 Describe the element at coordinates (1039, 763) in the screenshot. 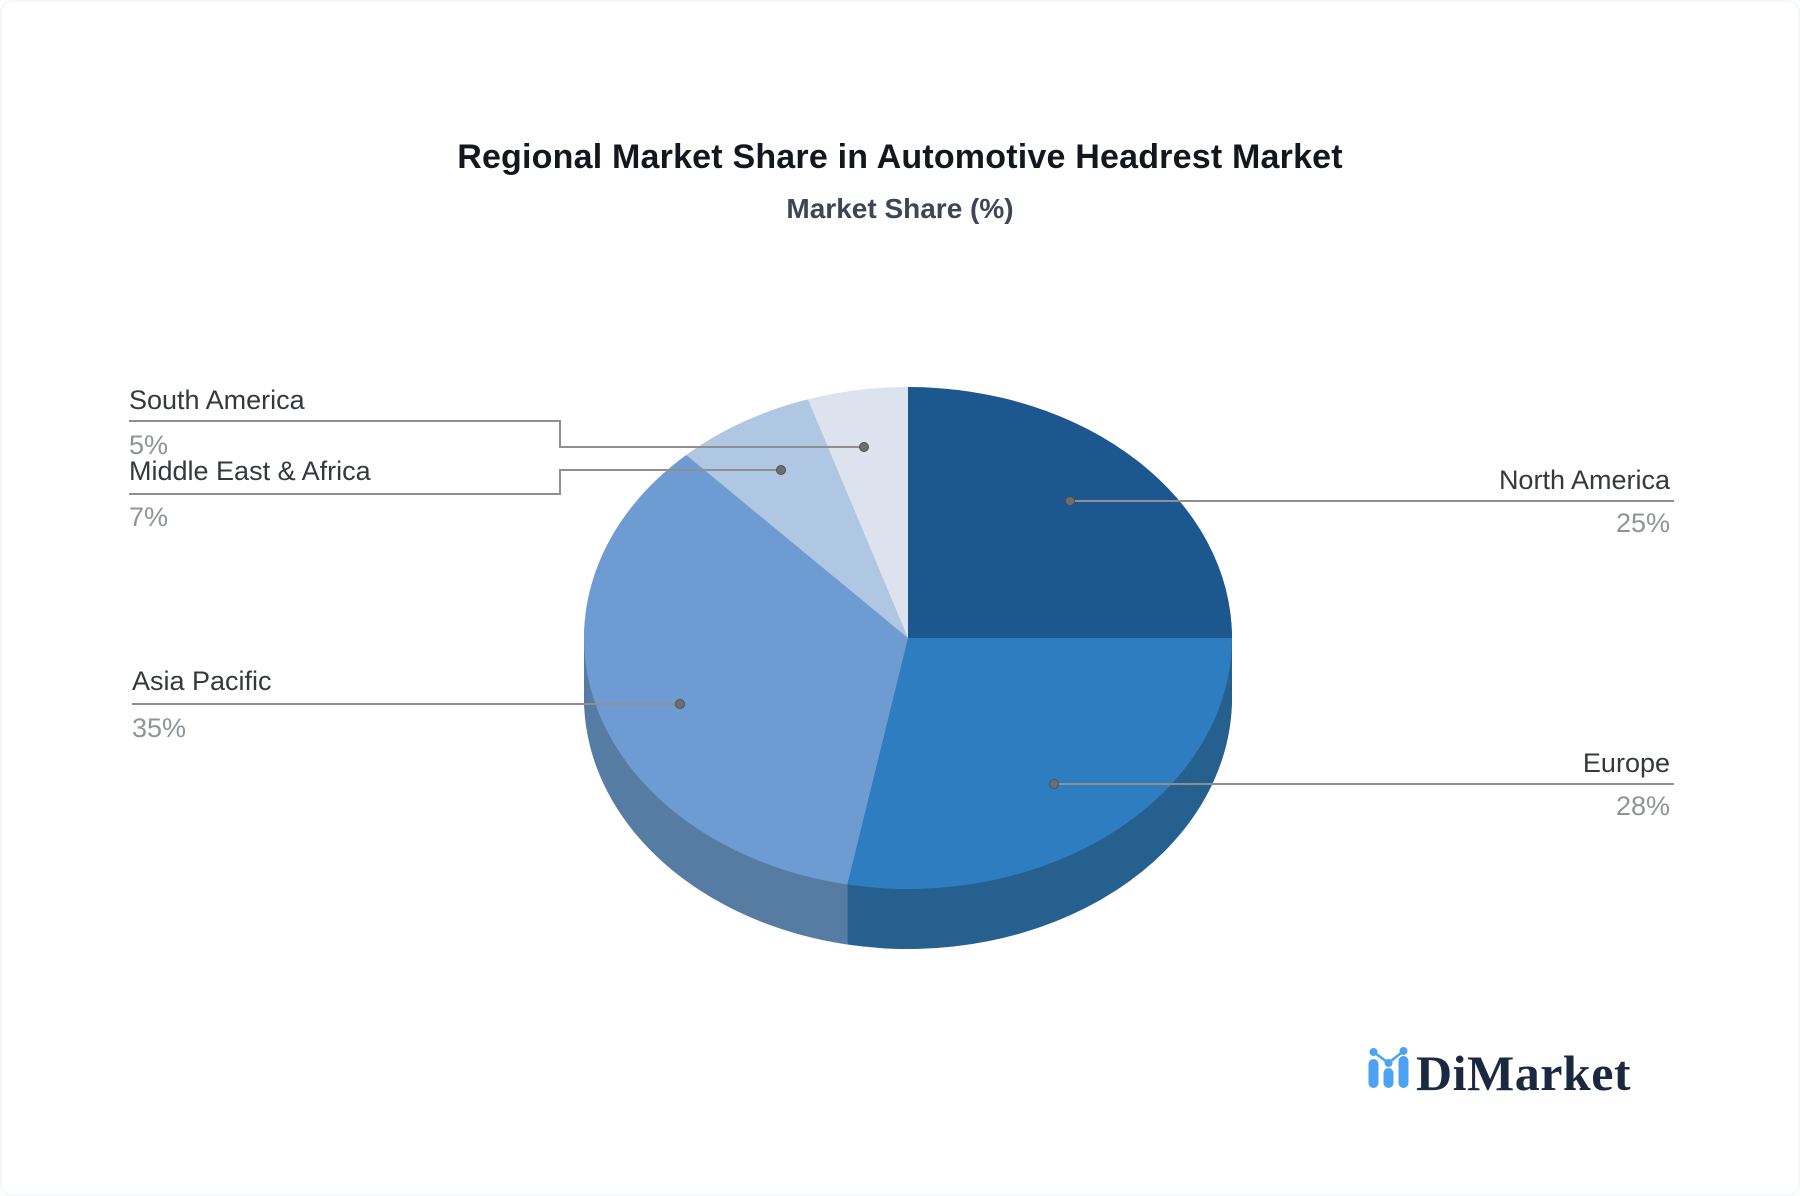

I see `pie-slice-europe` at that location.